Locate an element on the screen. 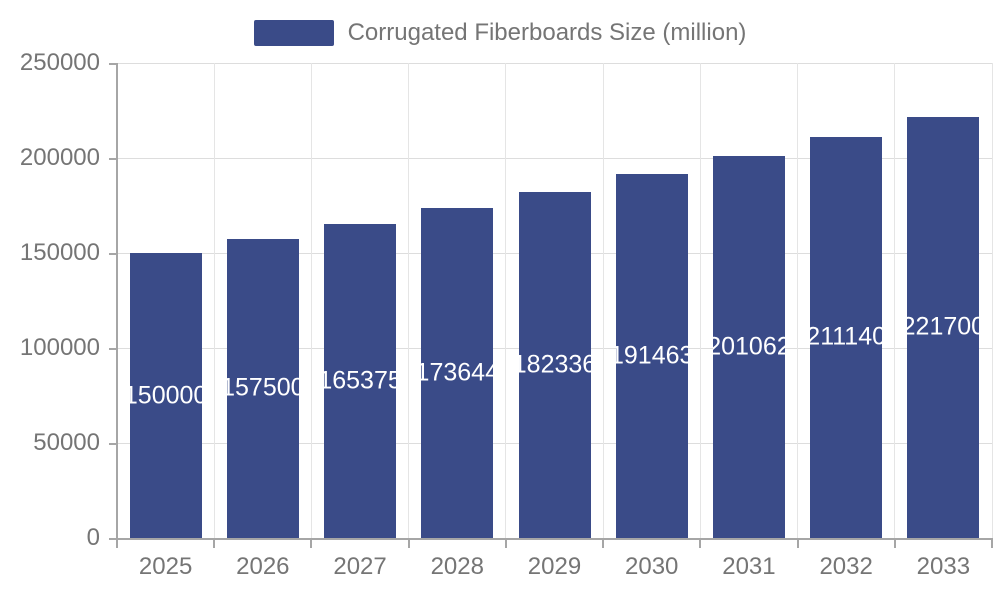 The width and height of the screenshot is (1000, 600). y-tick-label: 50000 is located at coordinates (66, 442).